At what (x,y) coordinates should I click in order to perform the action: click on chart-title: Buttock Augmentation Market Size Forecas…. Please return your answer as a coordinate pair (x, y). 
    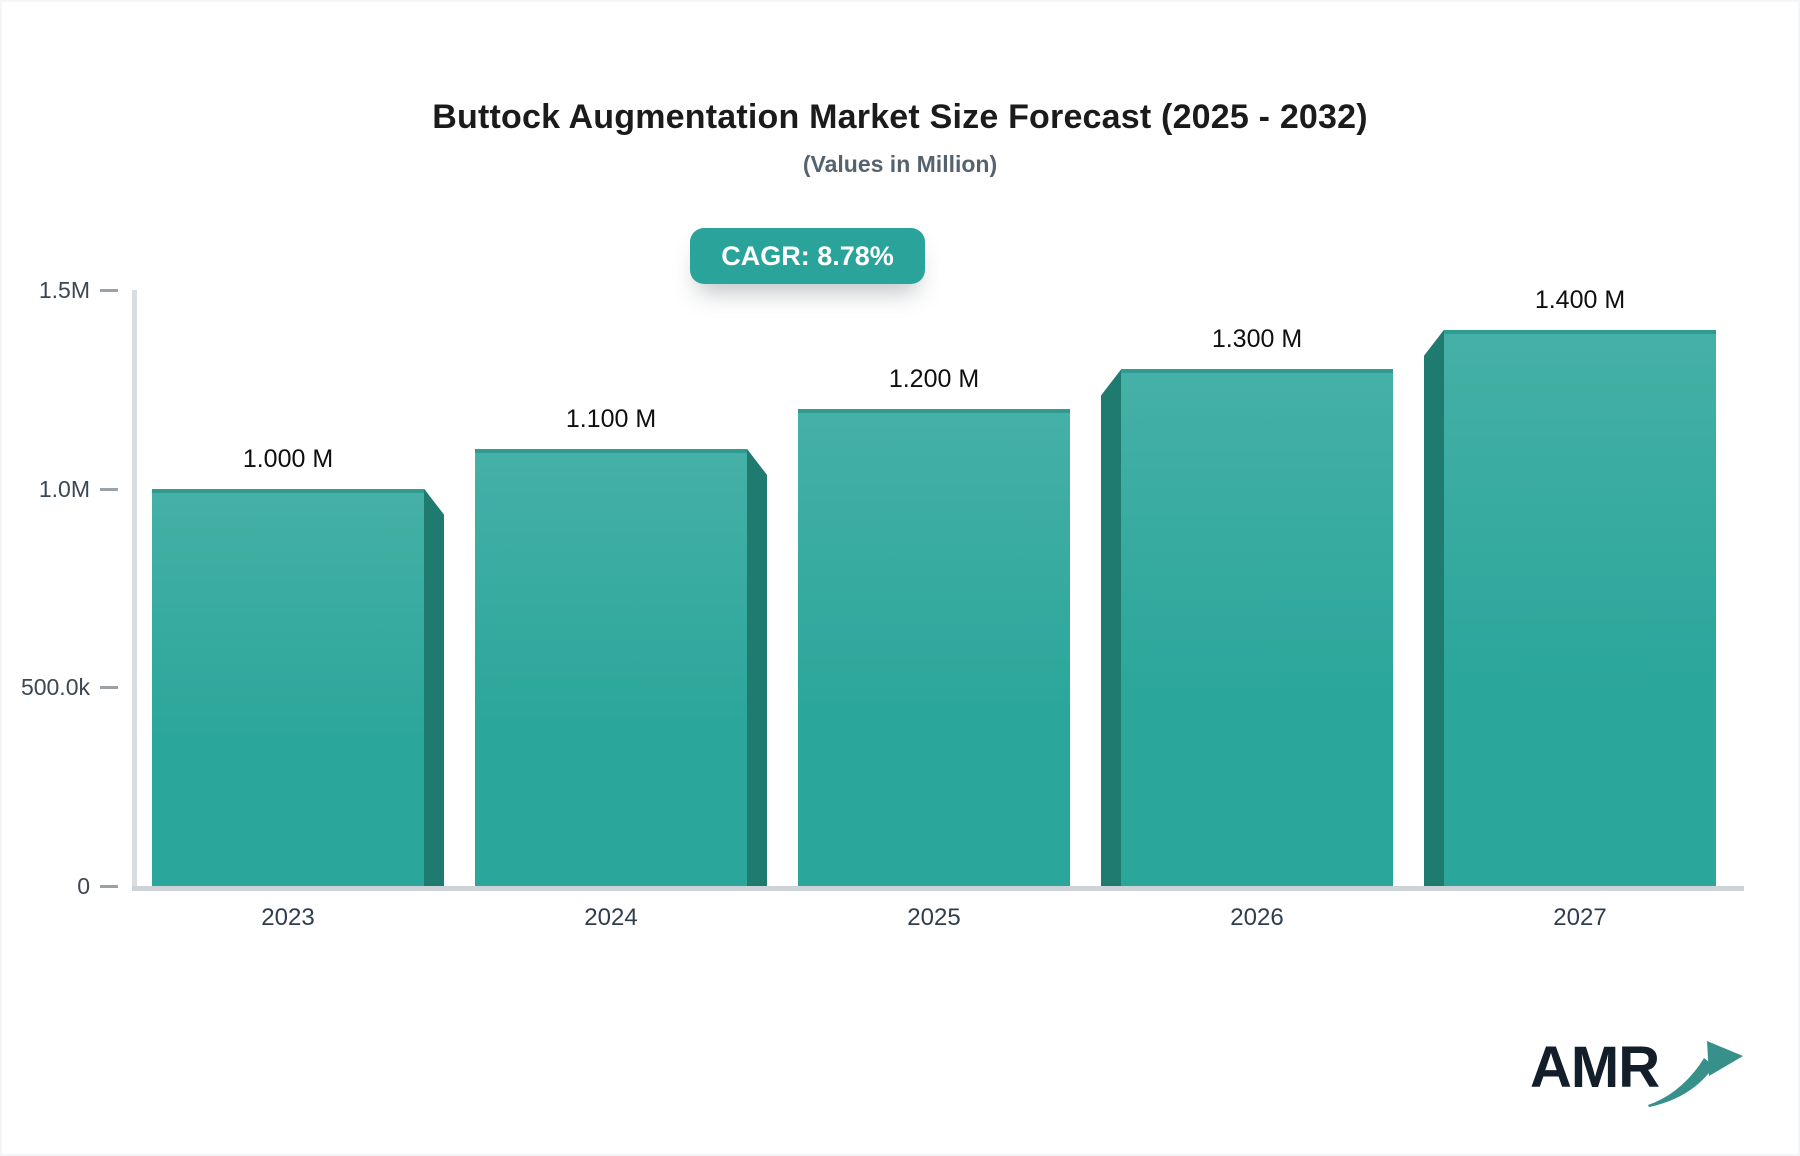
    Looking at the image, I should click on (900, 117).